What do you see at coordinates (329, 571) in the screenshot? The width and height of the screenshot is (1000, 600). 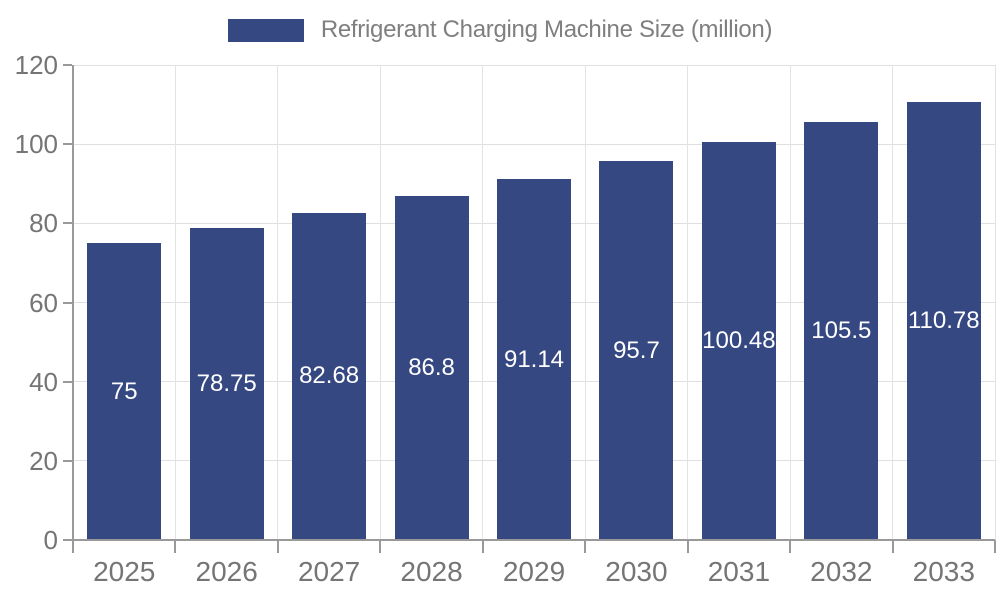 I see `x-tick-label: 2027` at bounding box center [329, 571].